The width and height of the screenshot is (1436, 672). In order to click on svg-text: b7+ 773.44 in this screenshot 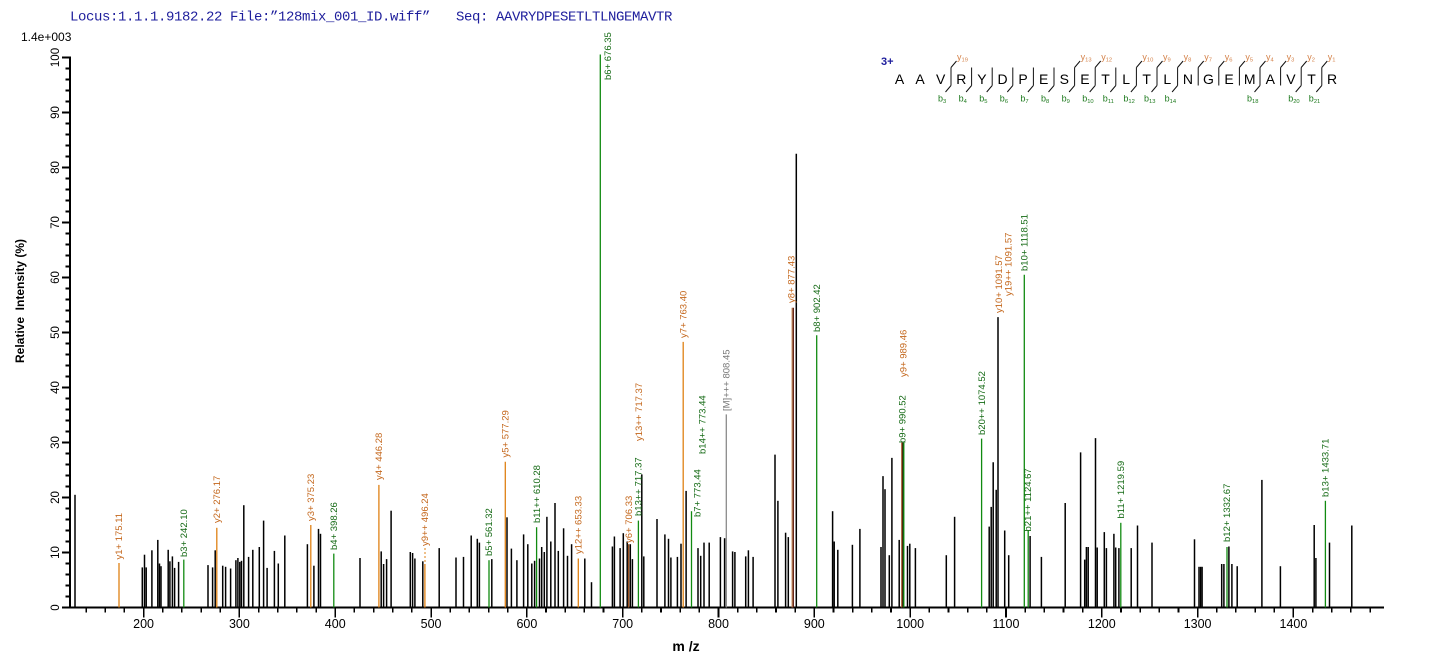, I will do `click(698, 493)`.